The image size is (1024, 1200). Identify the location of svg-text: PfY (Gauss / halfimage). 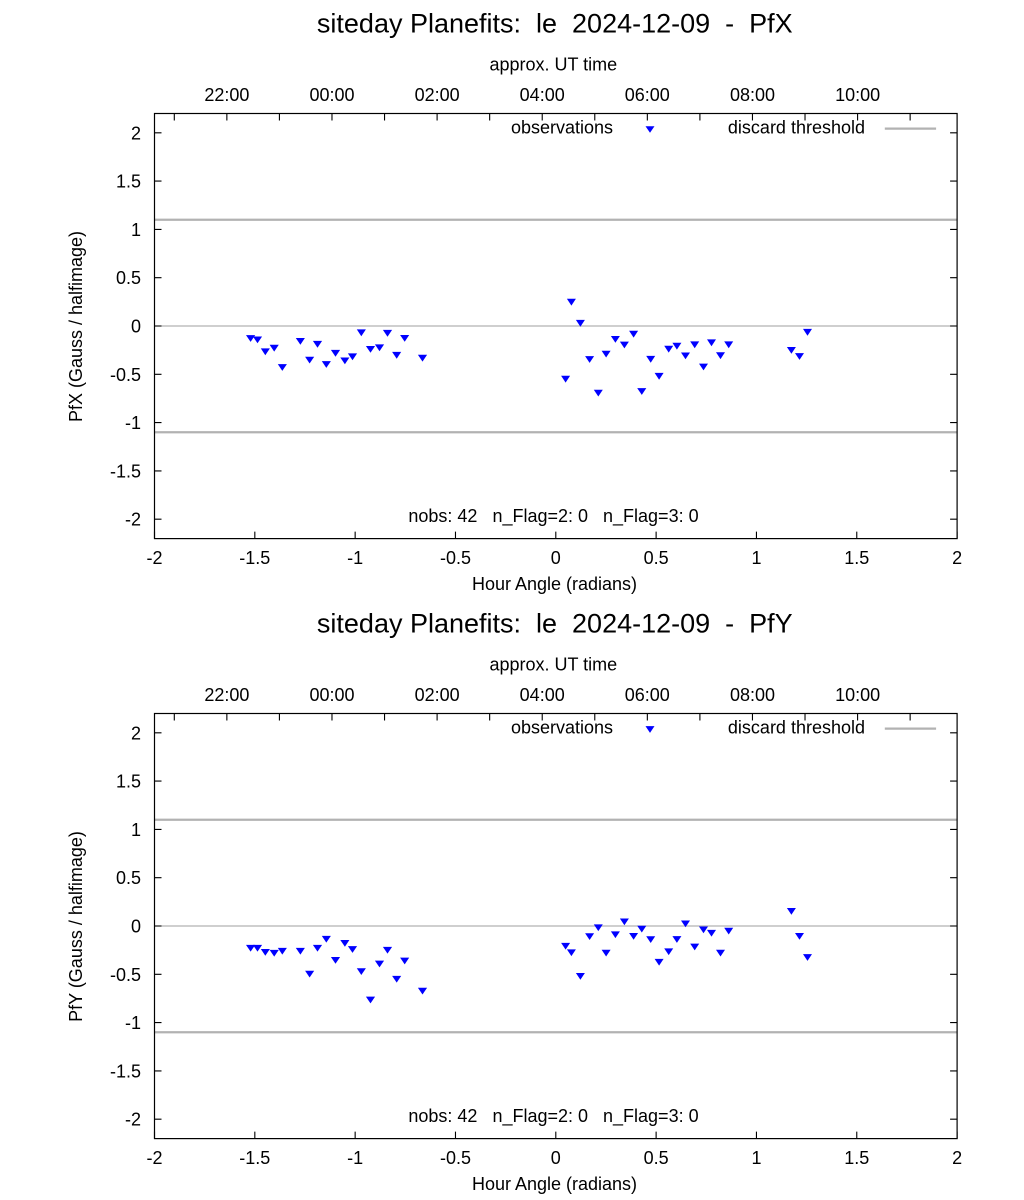
(76, 926).